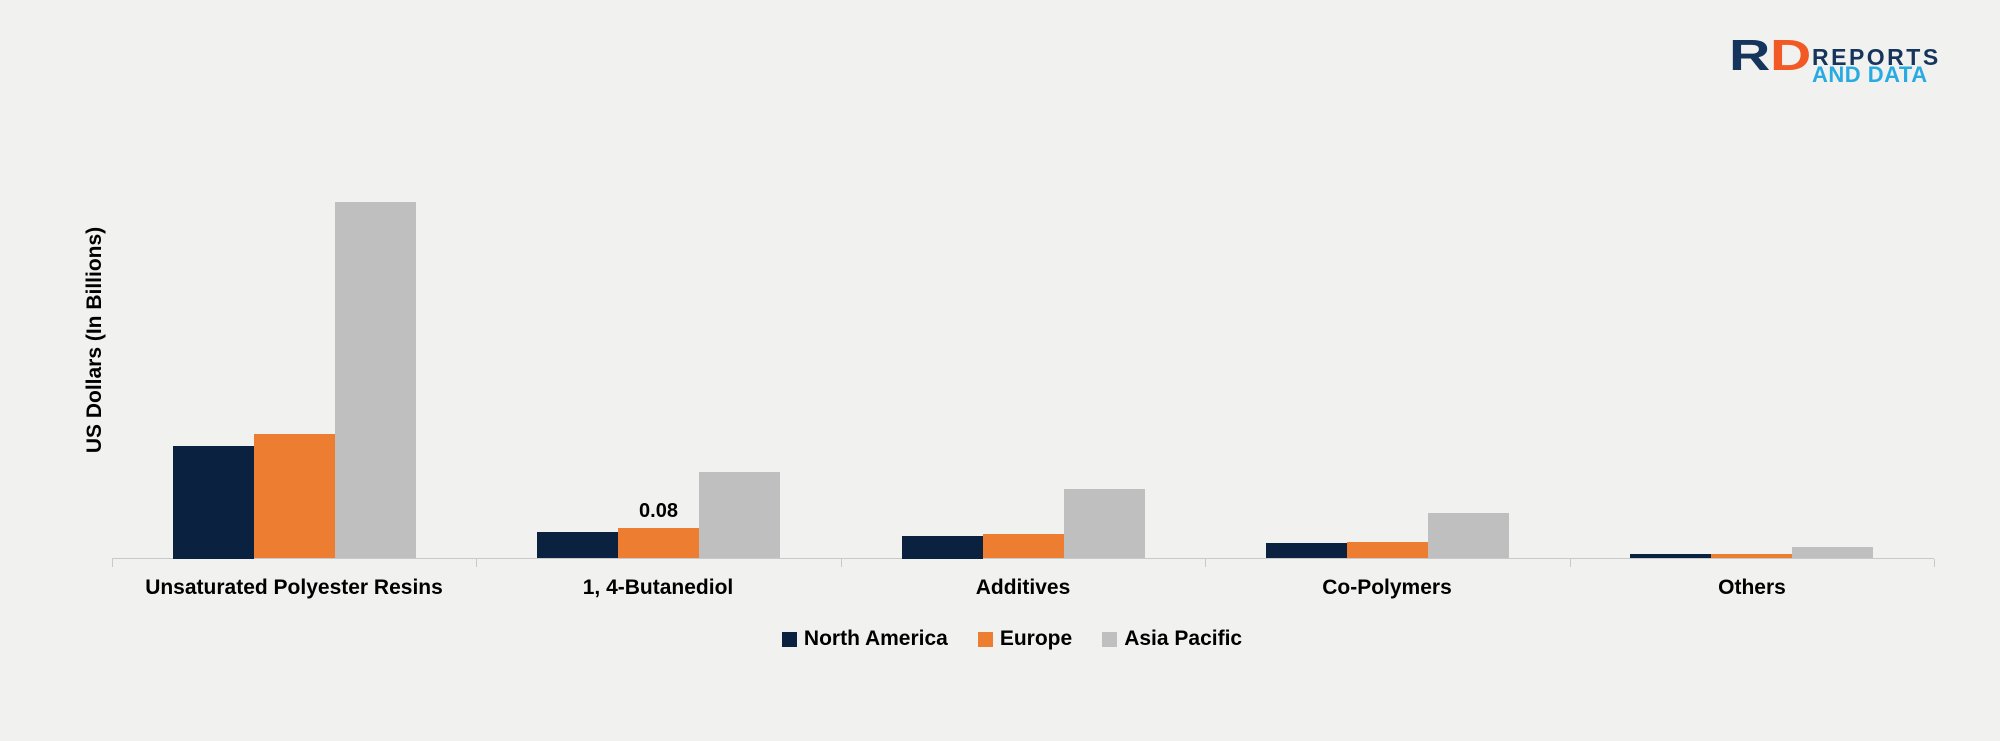 The width and height of the screenshot is (2000, 741). Describe the element at coordinates (1751, 556) in the screenshot. I see `bar-europe-others` at that location.